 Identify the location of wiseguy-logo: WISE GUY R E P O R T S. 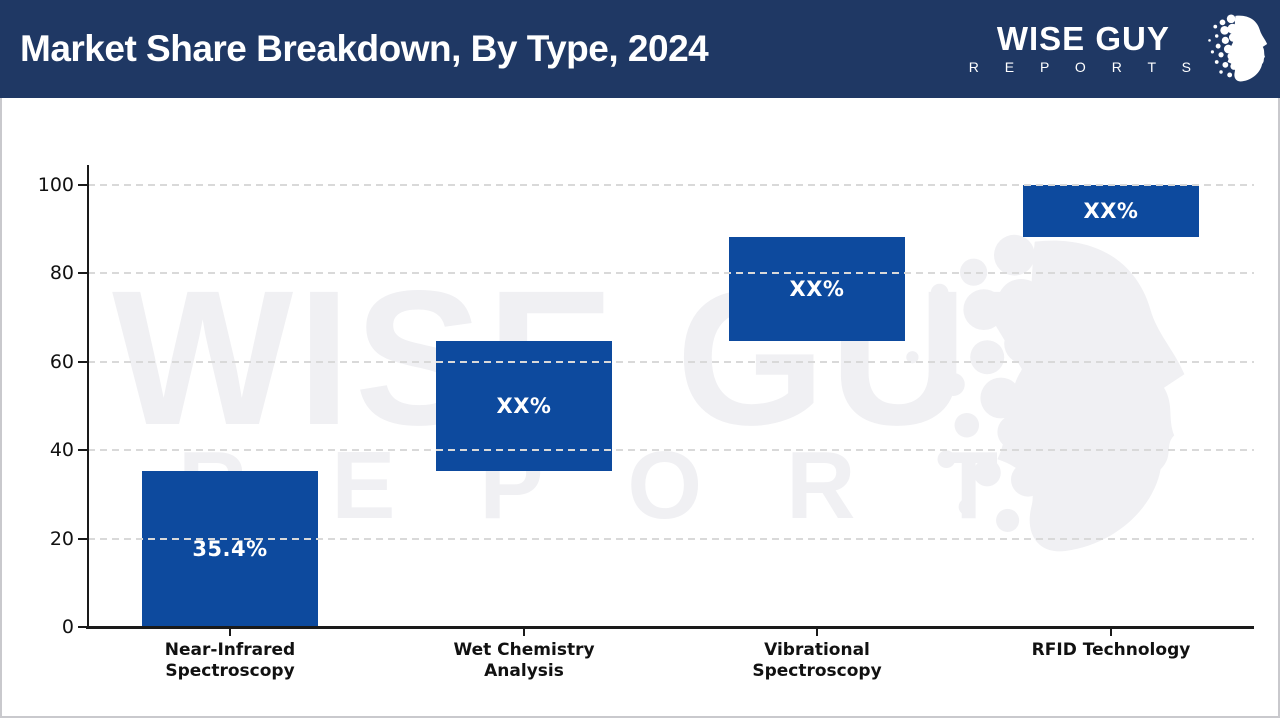
(1119, 49).